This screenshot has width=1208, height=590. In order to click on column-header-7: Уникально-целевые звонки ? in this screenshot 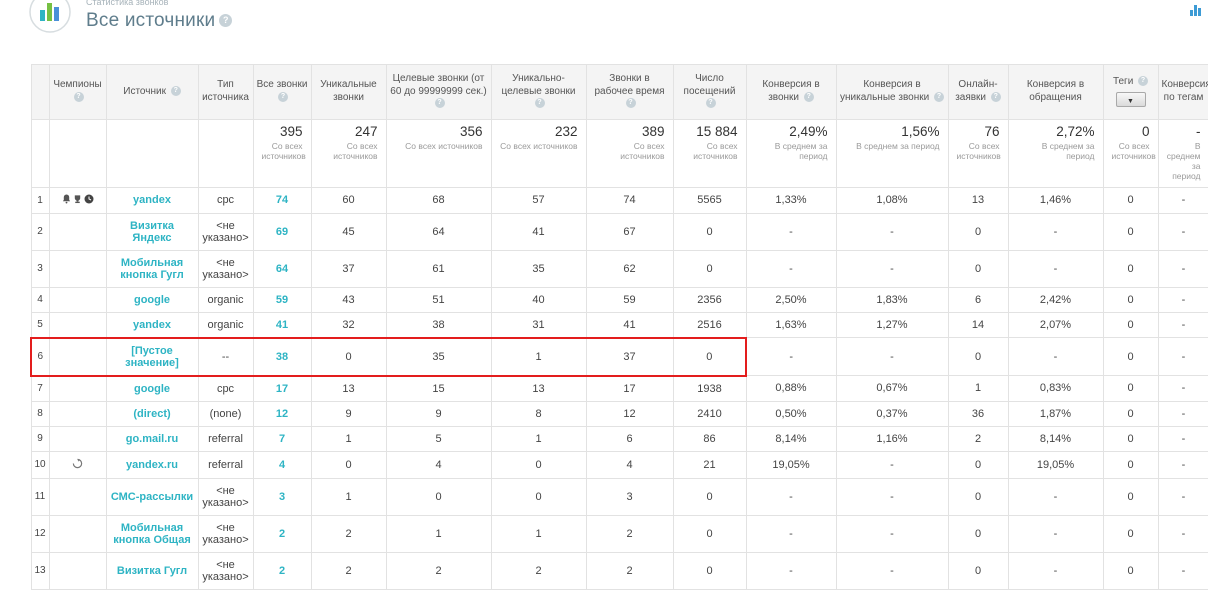, I will do `click(538, 92)`.